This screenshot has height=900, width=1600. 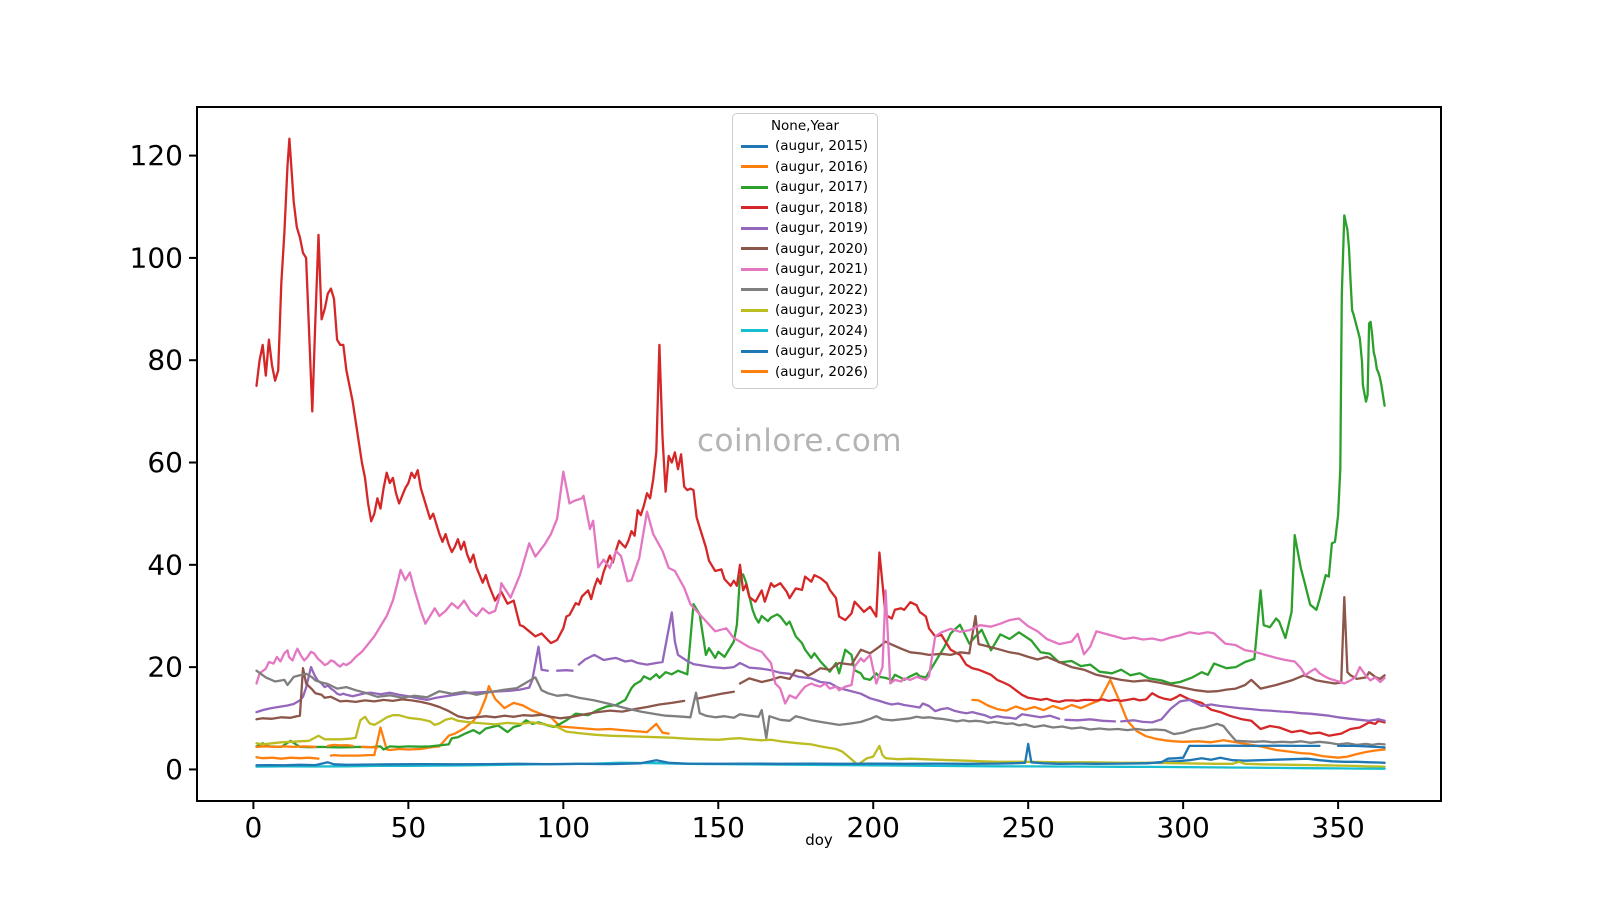 What do you see at coordinates (821, 207) in the screenshot?
I see `legend-item-label: (augur, 2018)` at bounding box center [821, 207].